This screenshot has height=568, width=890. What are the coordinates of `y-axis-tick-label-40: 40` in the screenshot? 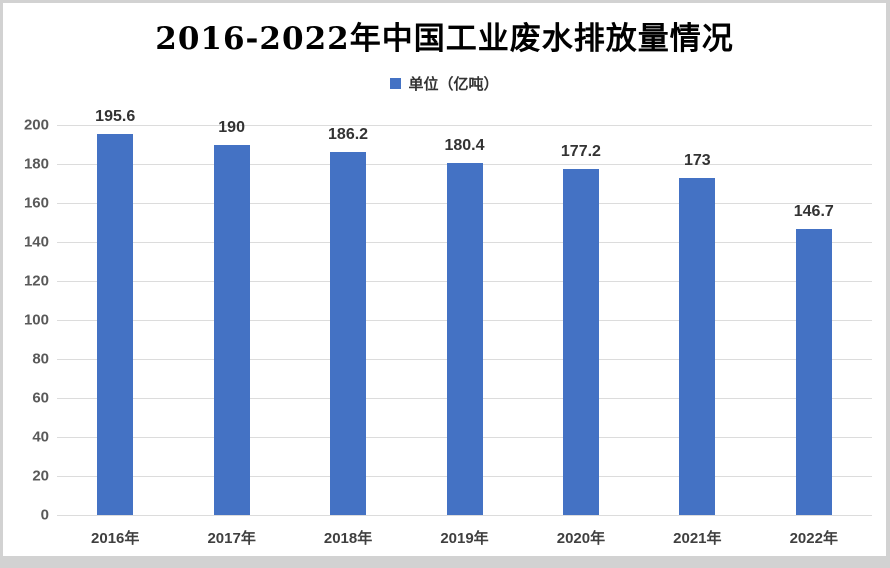 It's located at (40, 437).